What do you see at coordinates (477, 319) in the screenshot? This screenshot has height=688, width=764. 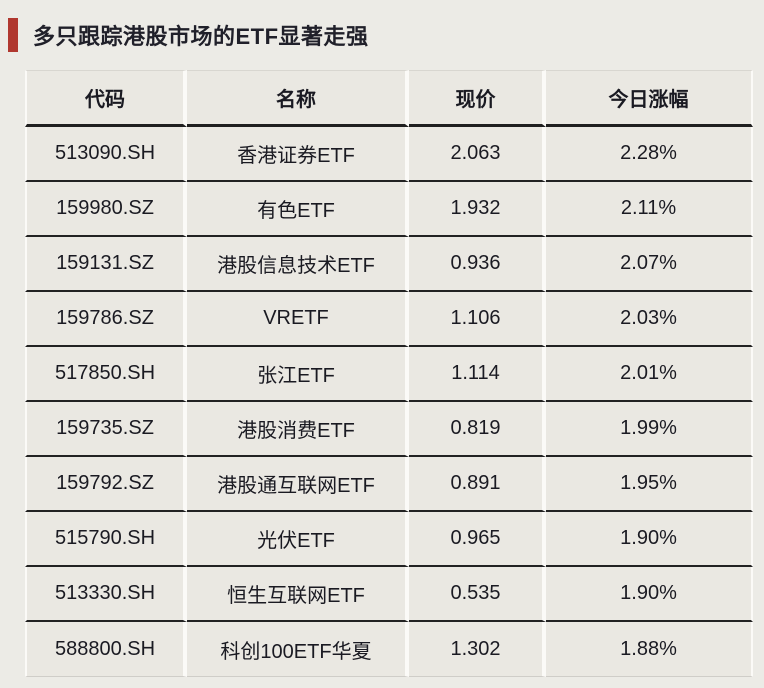 I see `cell-price: 1.106` at bounding box center [477, 319].